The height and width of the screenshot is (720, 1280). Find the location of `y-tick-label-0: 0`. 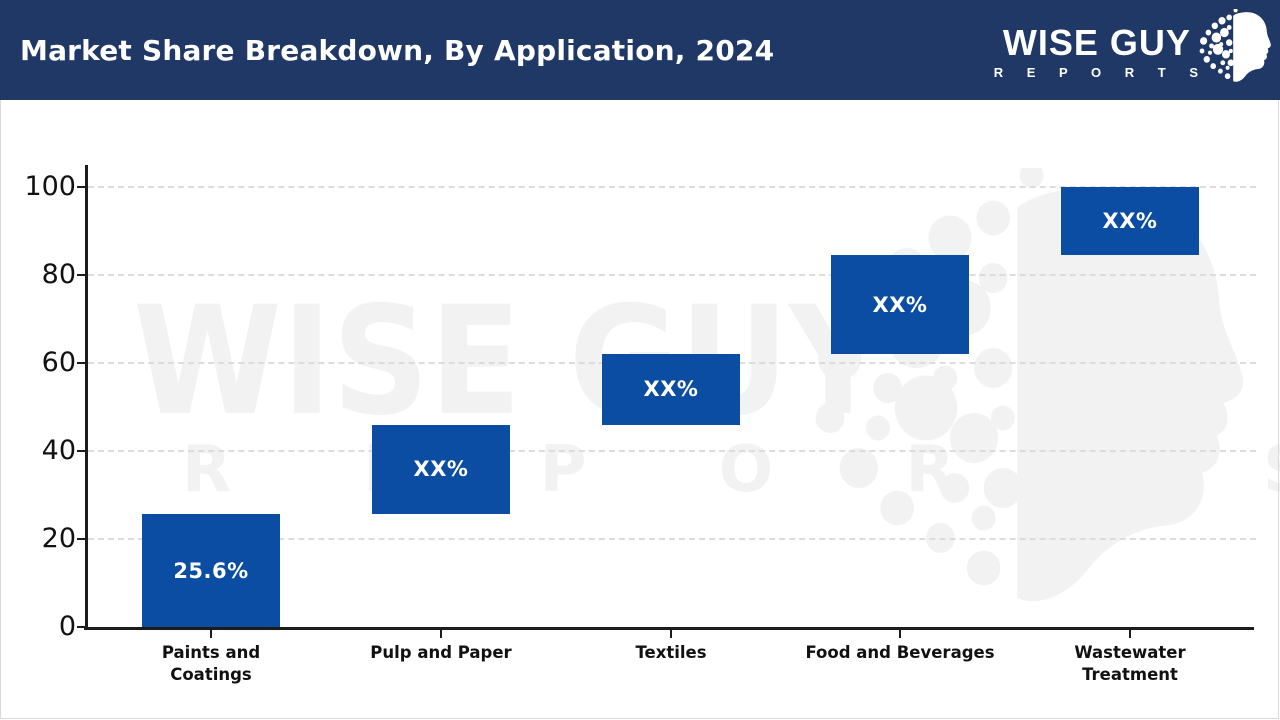

y-tick-label-0: 0 is located at coordinates (67, 626).